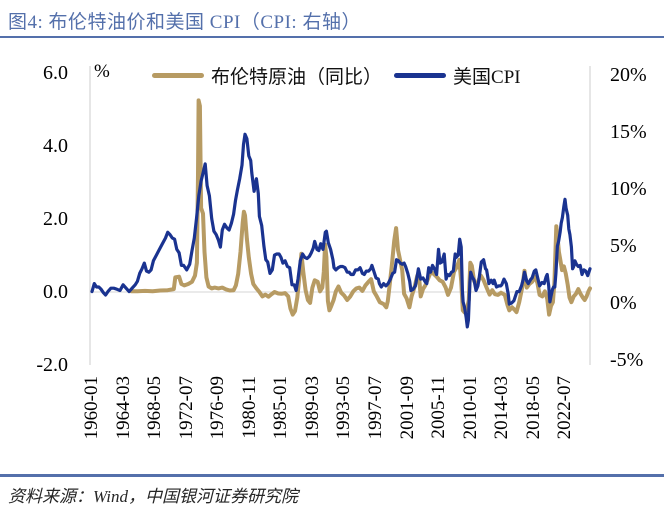 The image size is (664, 510). Describe the element at coordinates (55, 146) in the screenshot. I see `left-axis-tick-label: 4.0` at that location.